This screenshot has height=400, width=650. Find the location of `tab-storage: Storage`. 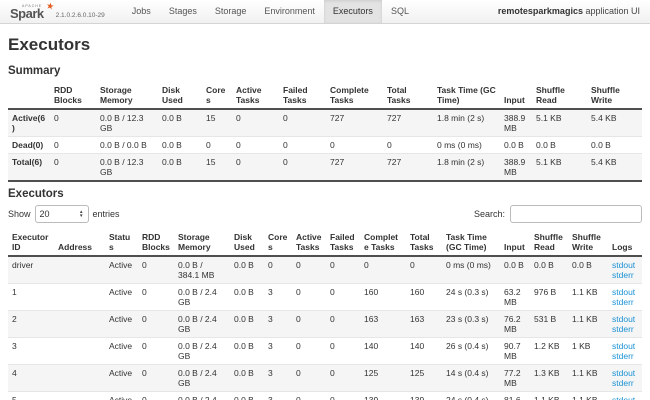

tab-storage: Storage is located at coordinates (230, 11).